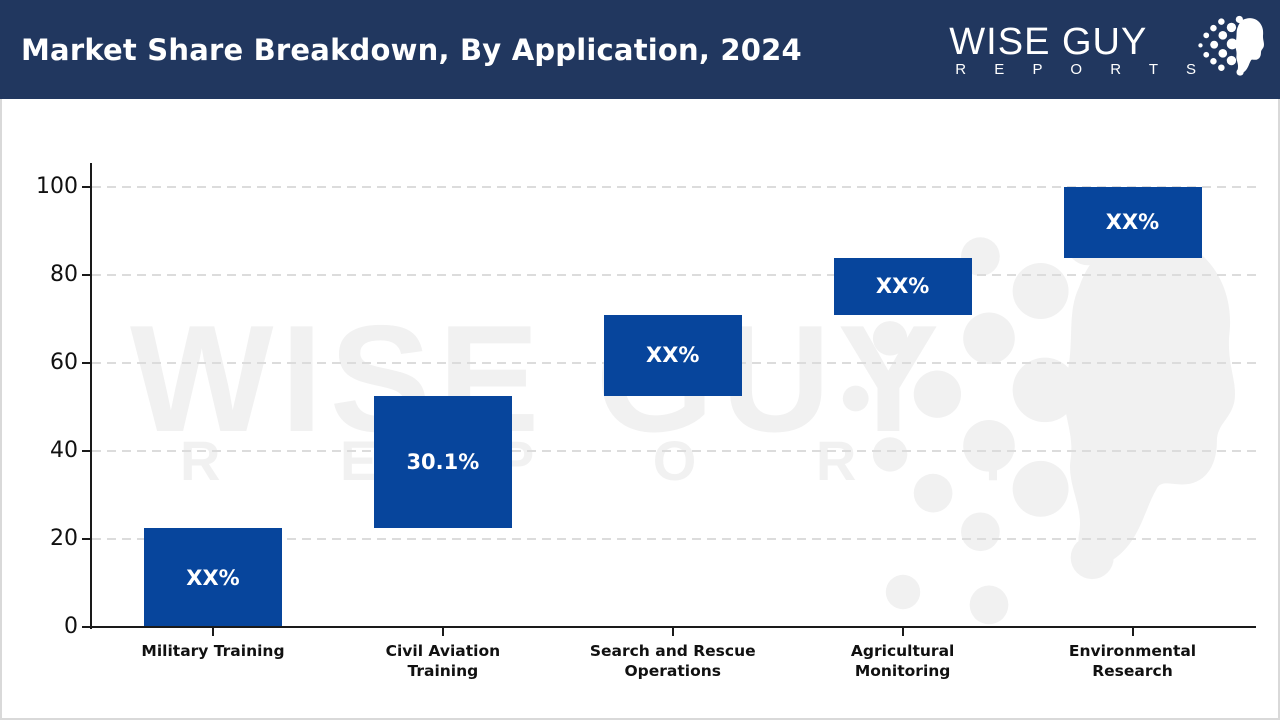 The height and width of the screenshot is (720, 1280). I want to click on bar-environmental-research: XX%, so click(1132, 222).